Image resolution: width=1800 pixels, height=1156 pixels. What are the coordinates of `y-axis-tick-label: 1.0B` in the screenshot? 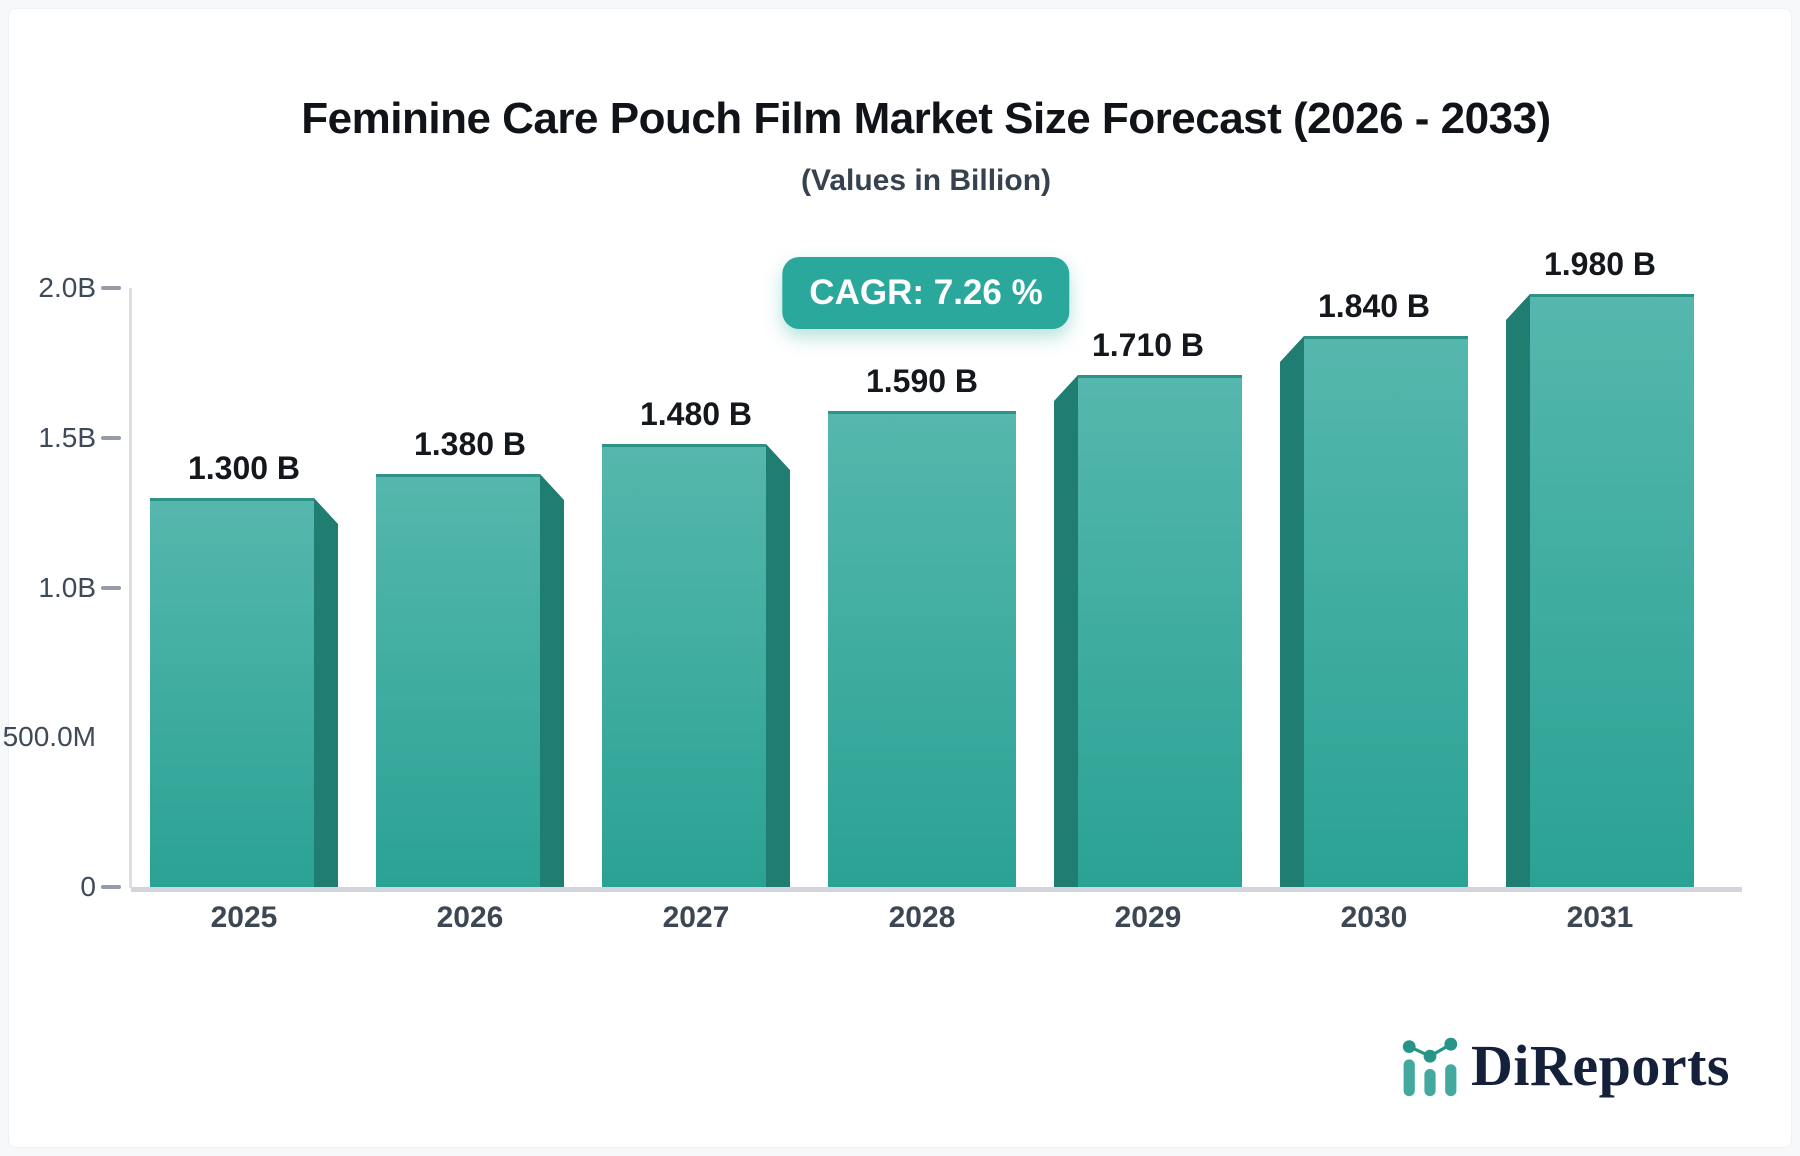 It's located at (67, 587).